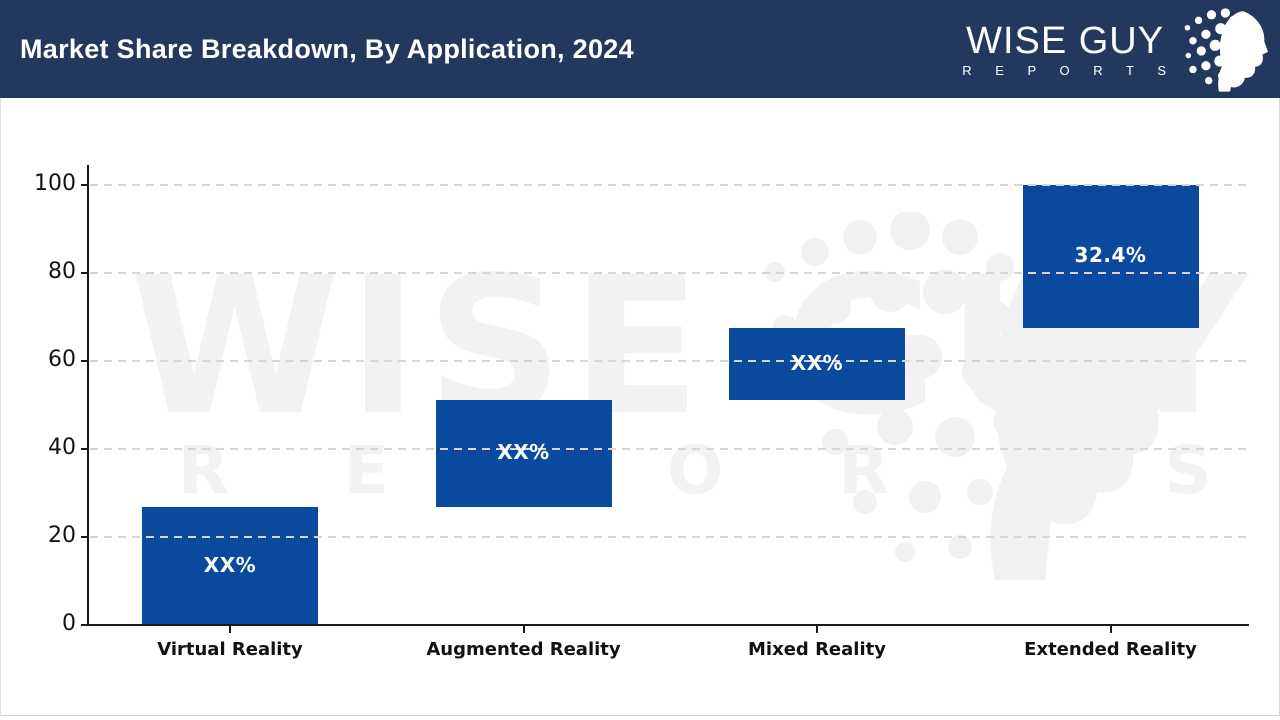 The image size is (1280, 720). I want to click on y-axis-spine, so click(88, 395).